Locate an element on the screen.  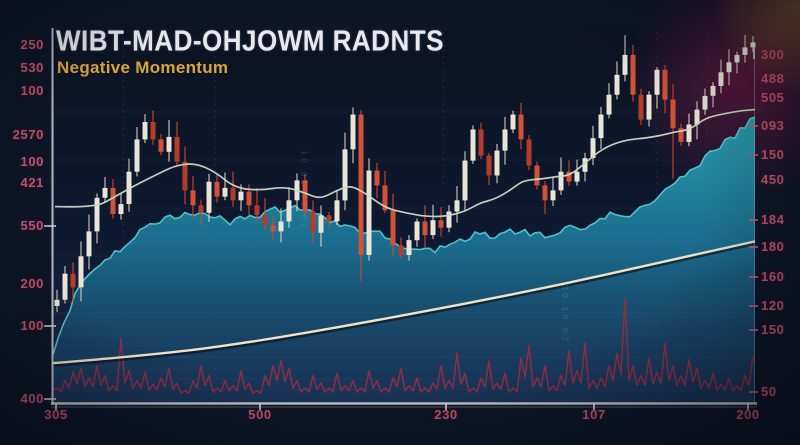
right-axis-label: 505 is located at coordinates (773, 97).